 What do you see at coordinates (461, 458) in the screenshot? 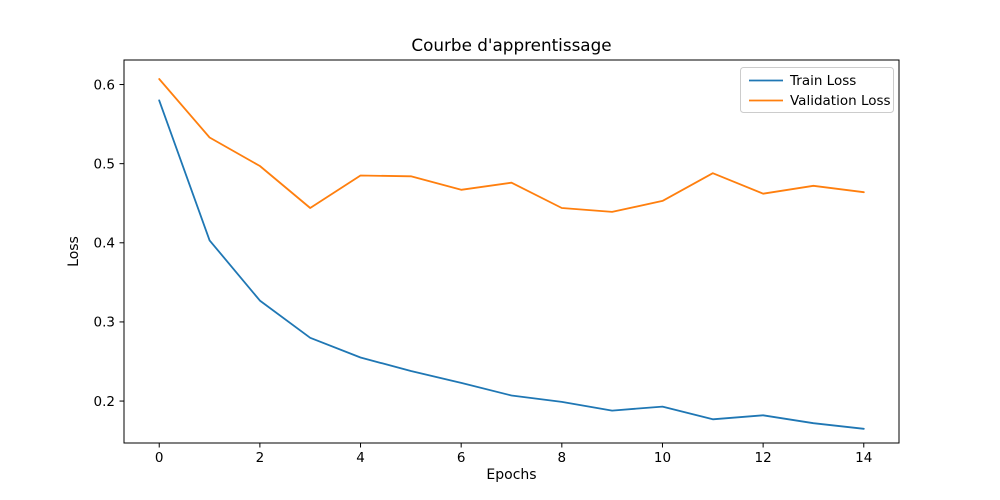
I see `x-tick-label: 6` at bounding box center [461, 458].